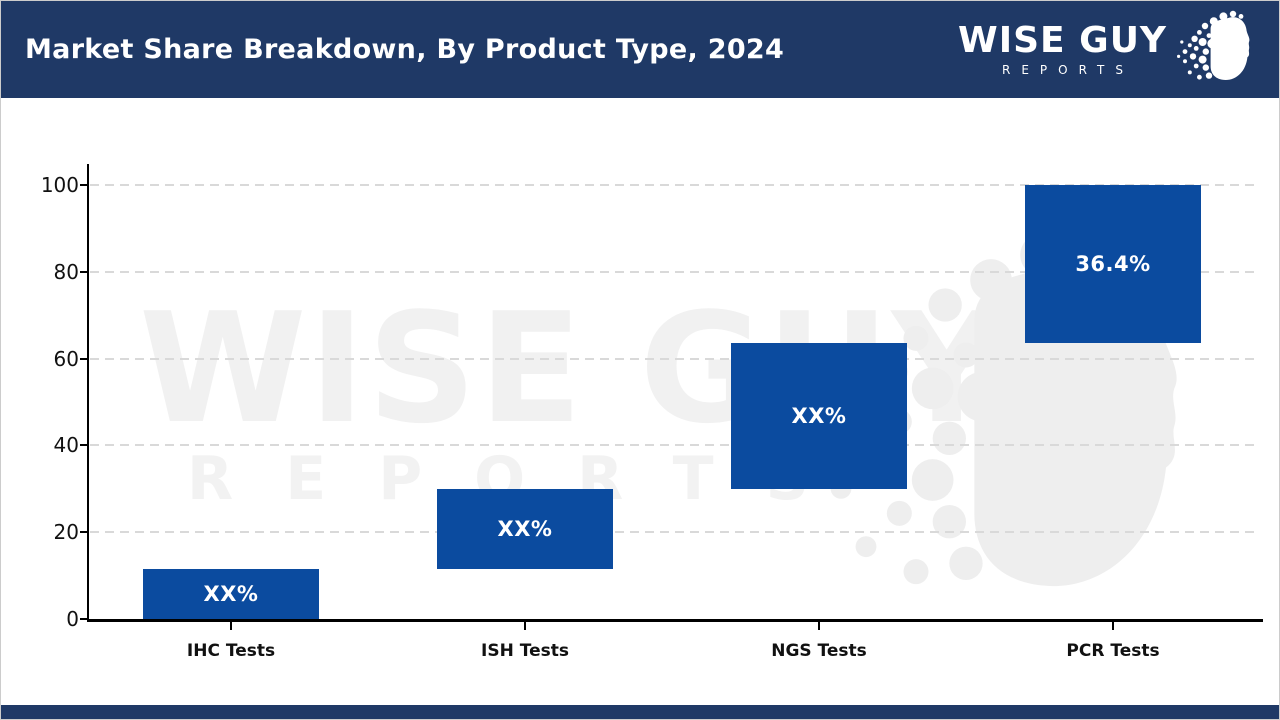 The image size is (1280, 720). I want to click on y-axis-tick-label: 0, so click(72, 619).